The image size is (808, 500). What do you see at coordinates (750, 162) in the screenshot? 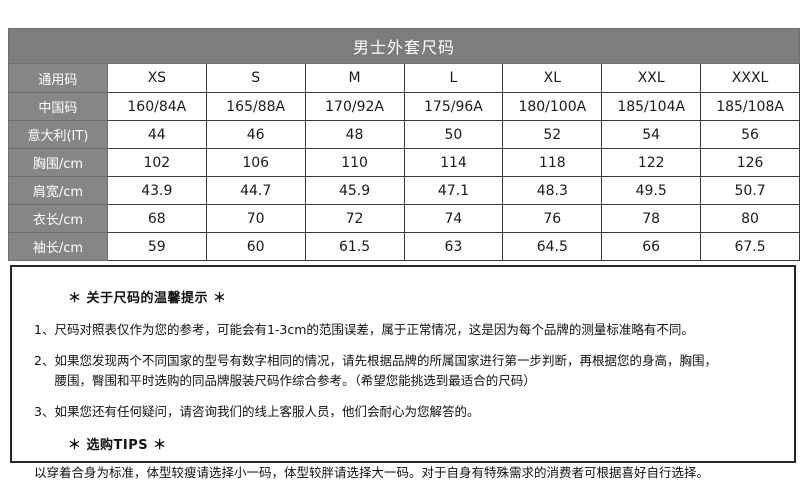
I see `cell-chest-xxxl: 126` at bounding box center [750, 162].